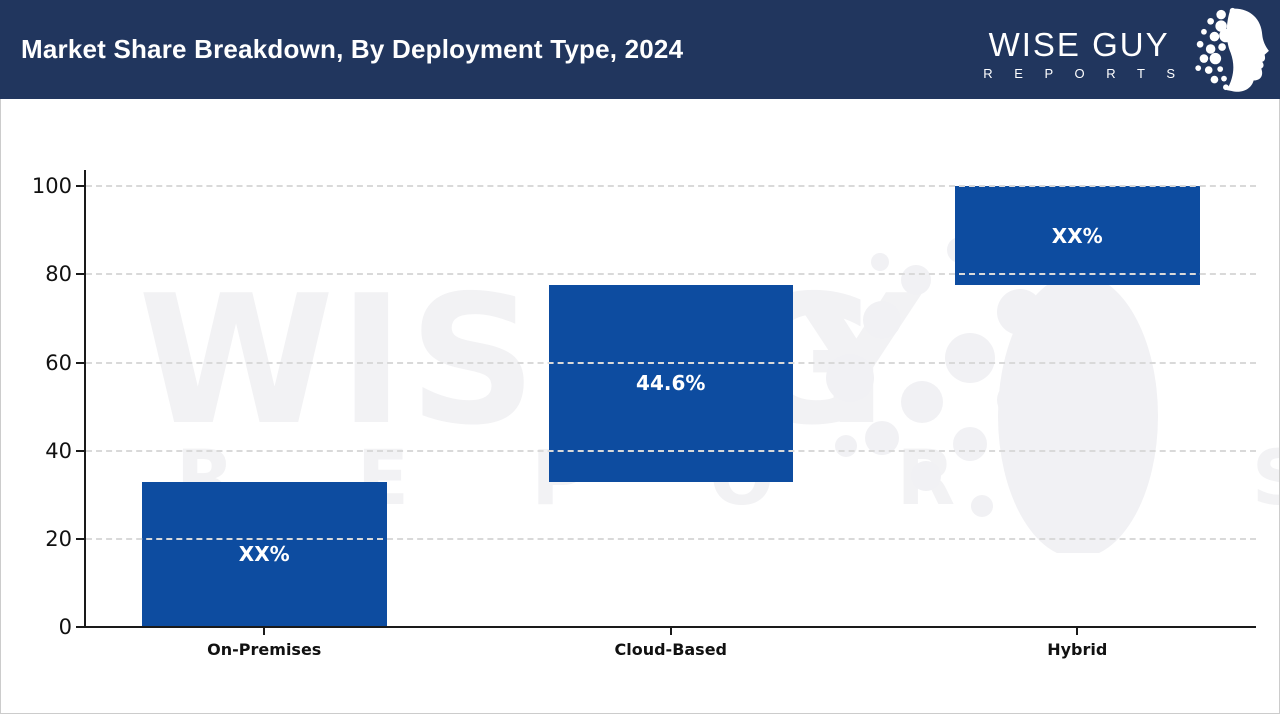 The width and height of the screenshot is (1280, 720). Describe the element at coordinates (58, 450) in the screenshot. I see `y-tick-label-40: 40` at that location.